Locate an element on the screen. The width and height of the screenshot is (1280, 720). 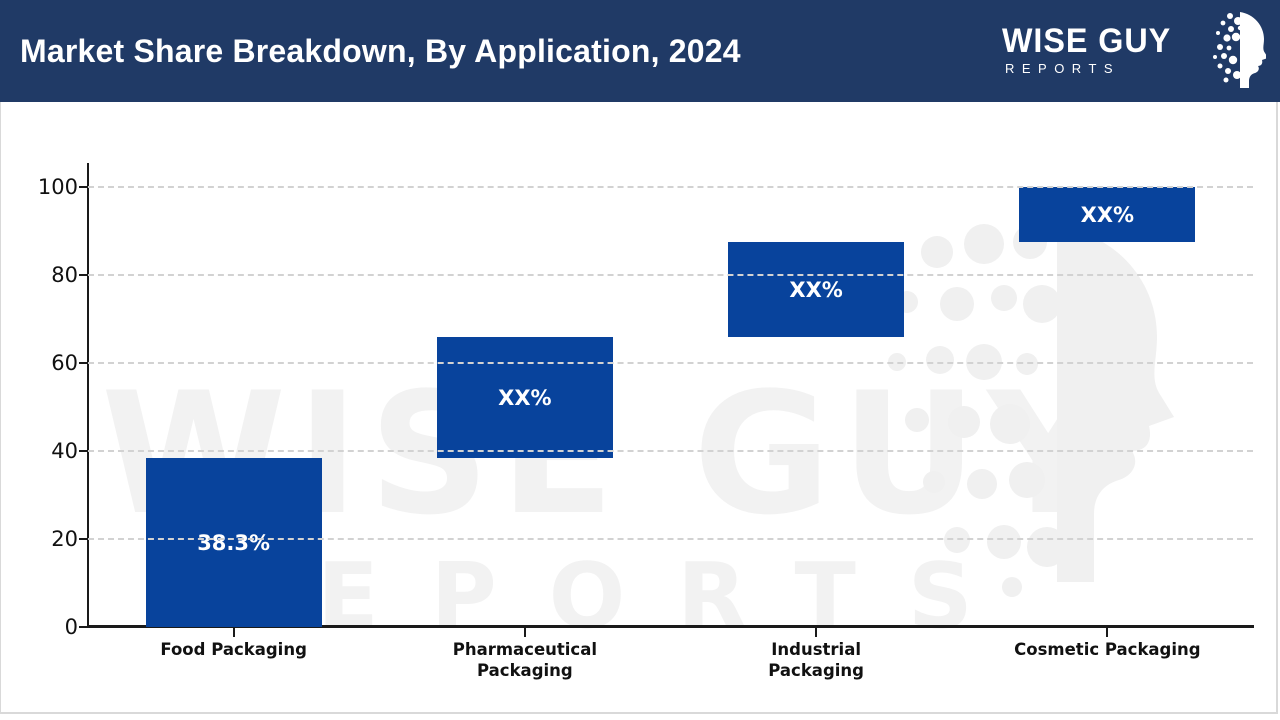
bar-industrial-packaging: XX% is located at coordinates (816, 290).